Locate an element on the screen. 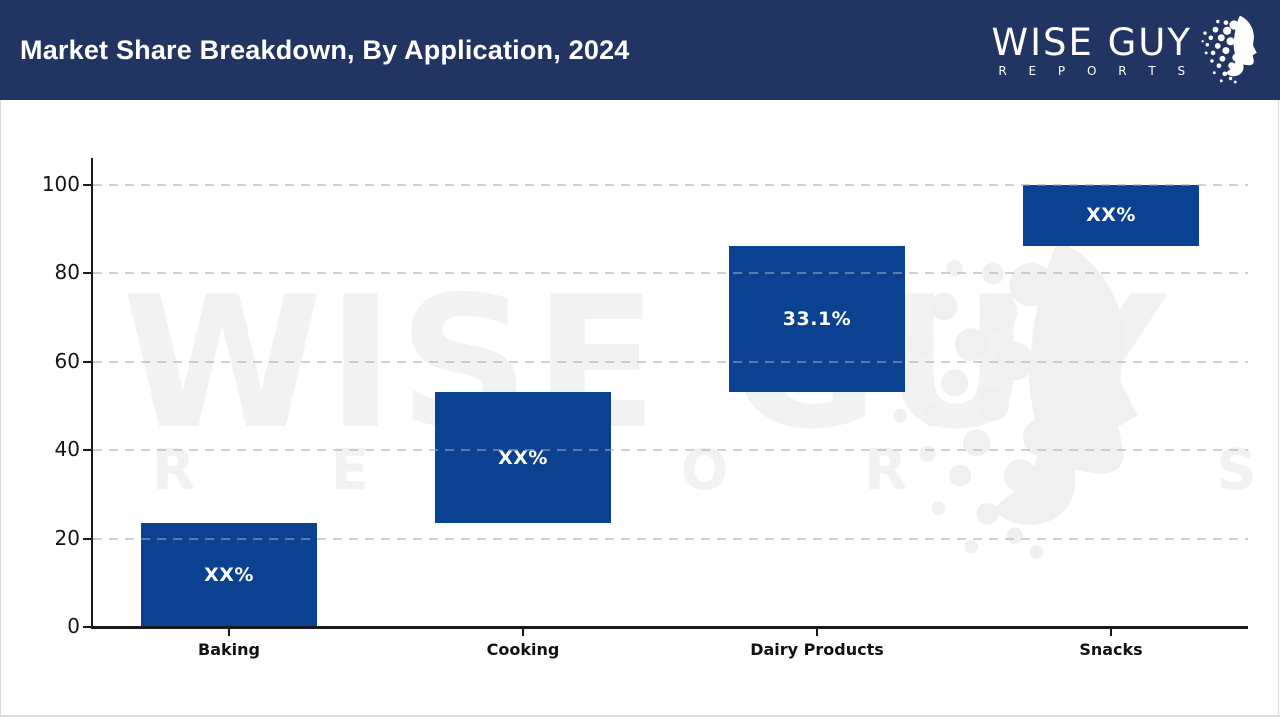 This screenshot has width=1280, height=720. logo-wordmark: WISE GUY is located at coordinates (1091, 42).